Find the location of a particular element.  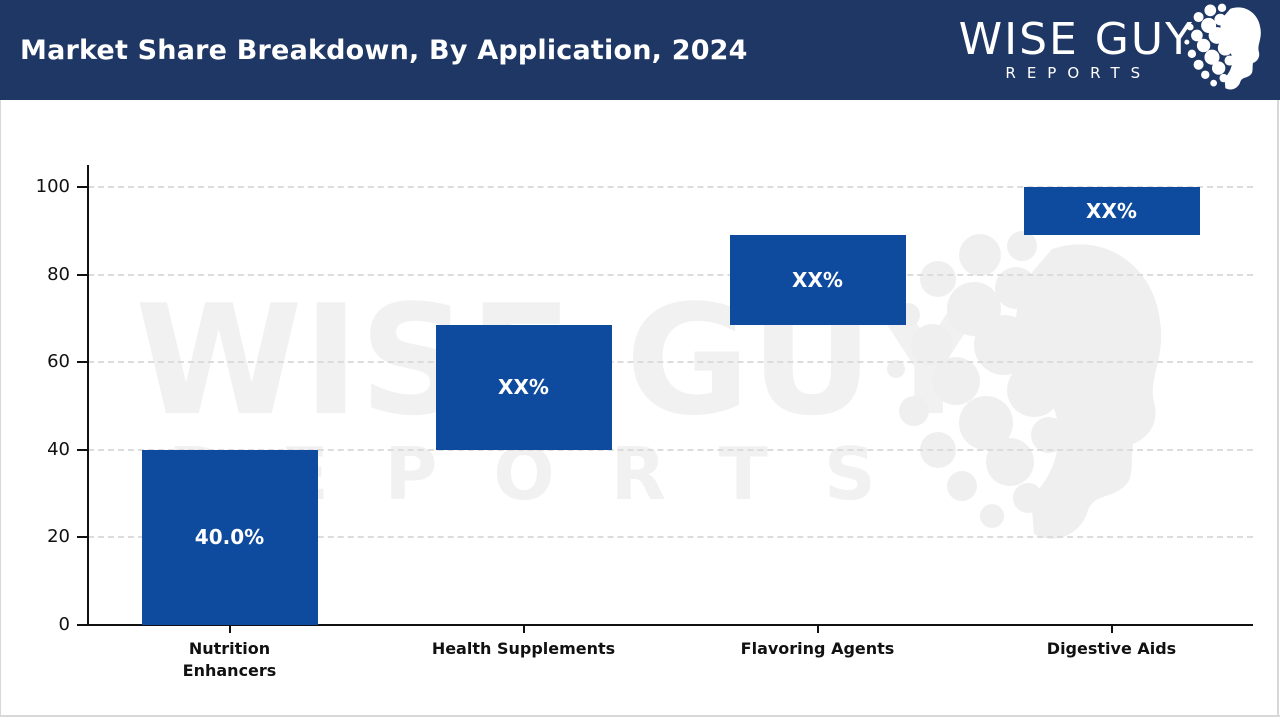

y-axis-tick-label: 100 is located at coordinates (52, 187).